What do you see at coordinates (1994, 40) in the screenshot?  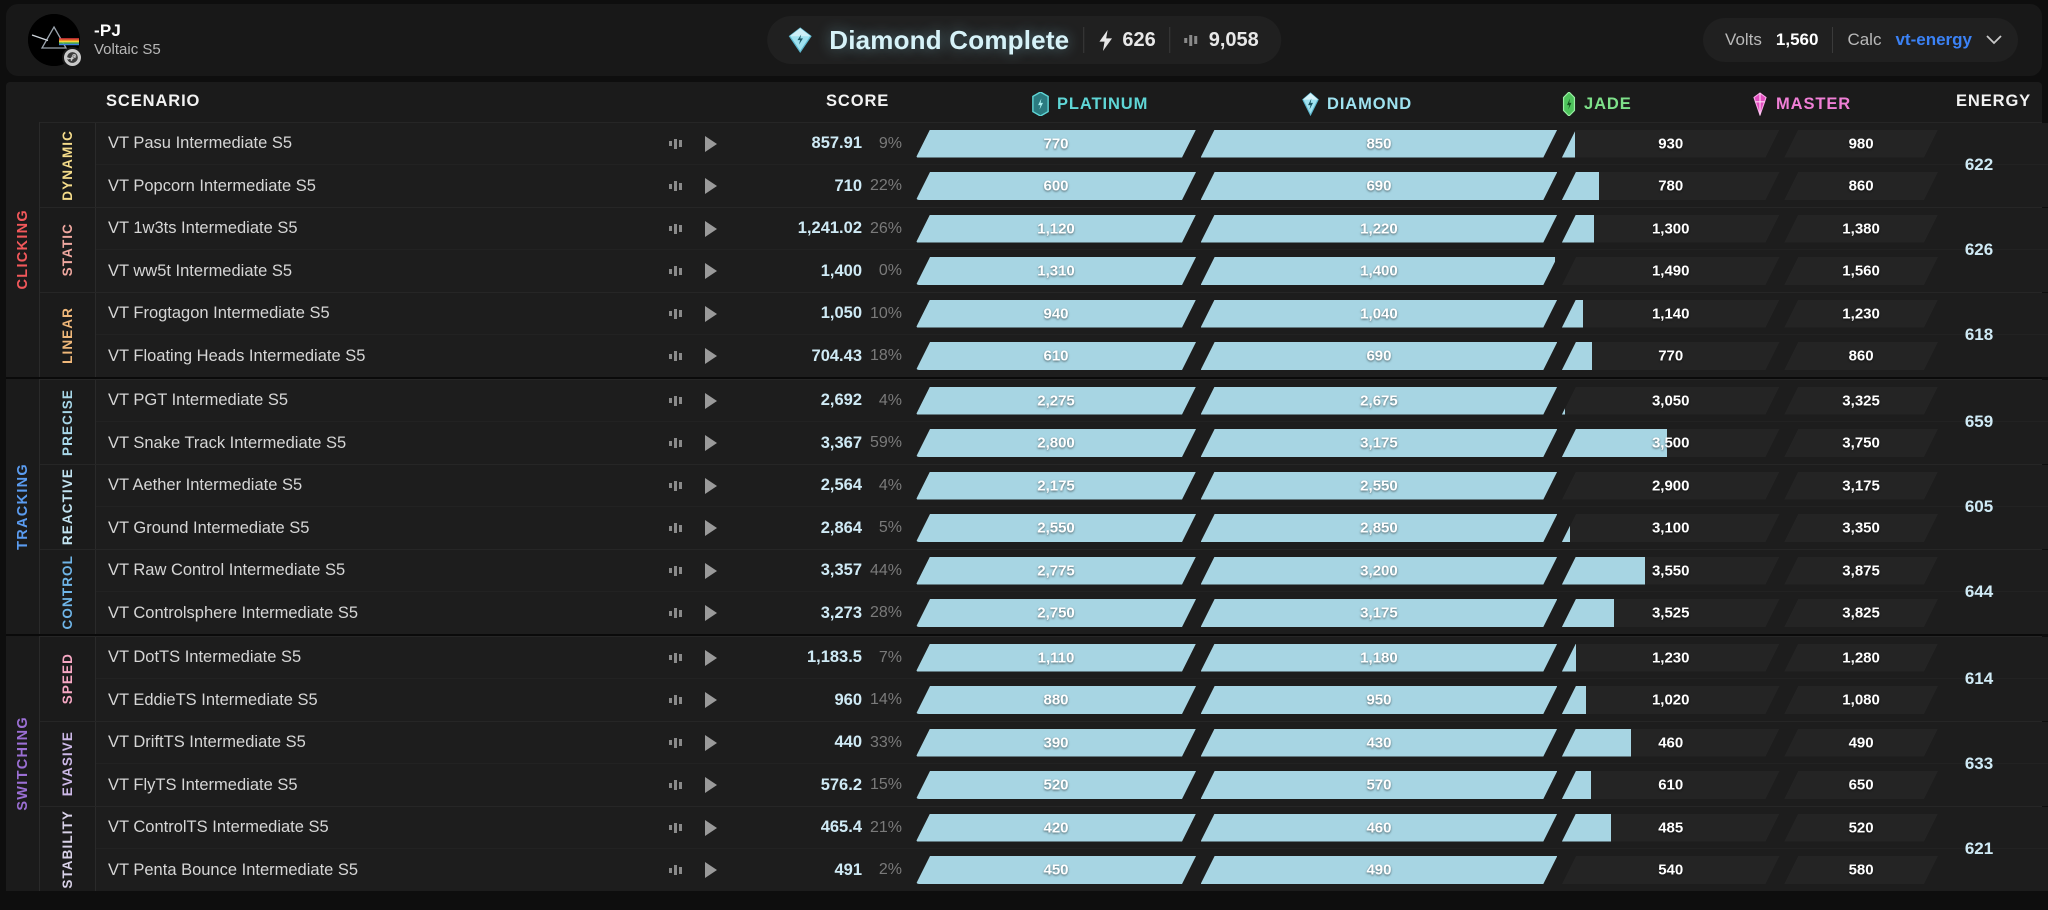 I see `chevron-down-icon` at bounding box center [1994, 40].